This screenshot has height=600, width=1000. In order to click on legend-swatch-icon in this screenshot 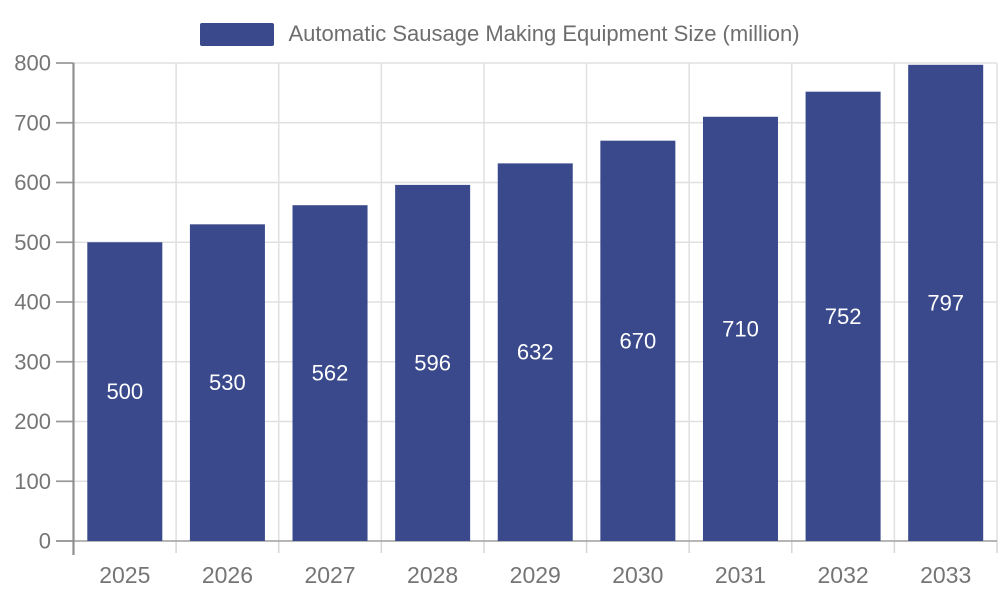, I will do `click(237, 34)`.